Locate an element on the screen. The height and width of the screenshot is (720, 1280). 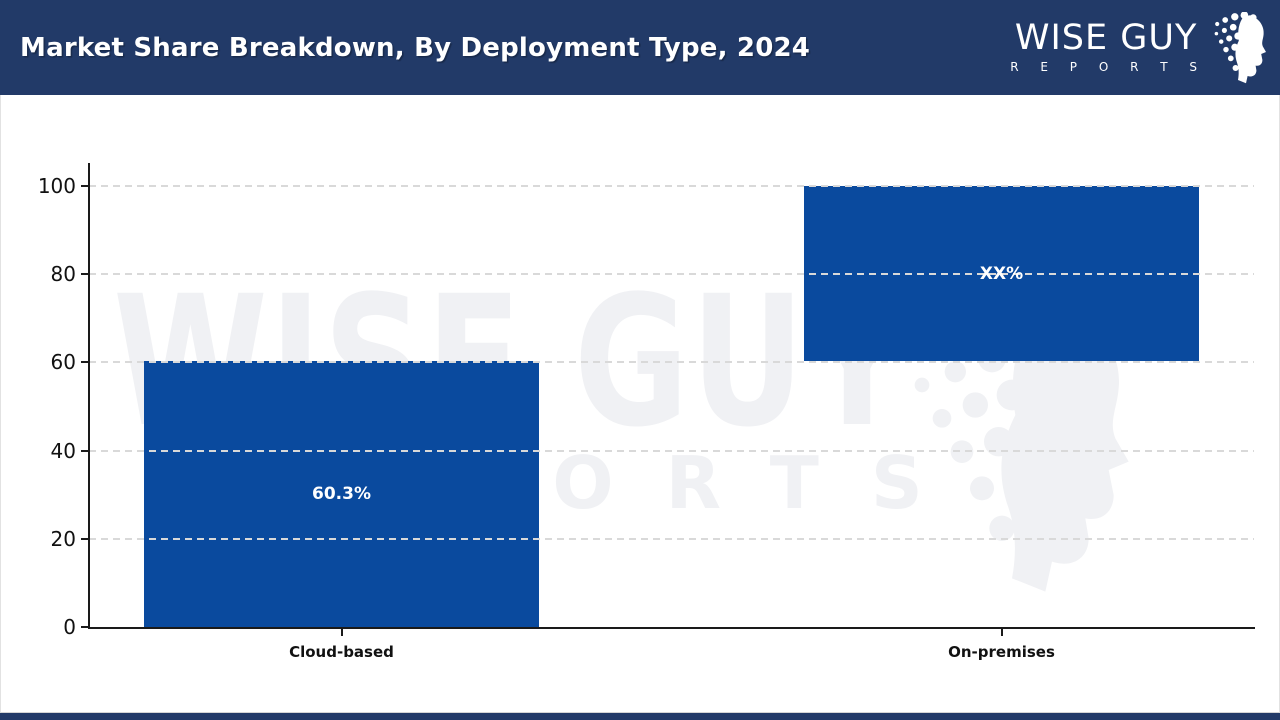
logo-face-icon is located at coordinates (1240, 47).